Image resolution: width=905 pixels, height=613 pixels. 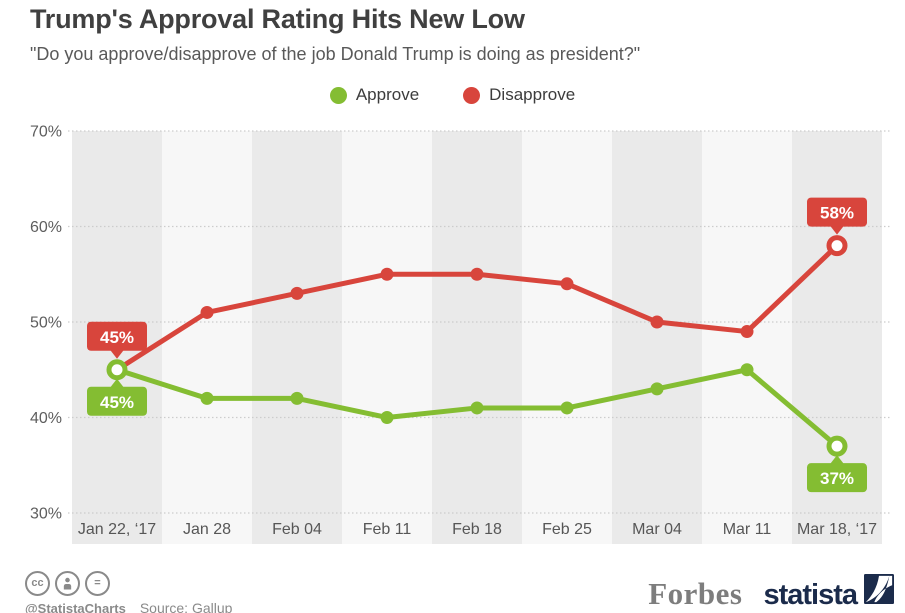 What do you see at coordinates (128, 606) in the screenshot?
I see `credit-row: @StatistaCharts Source: Gallup` at bounding box center [128, 606].